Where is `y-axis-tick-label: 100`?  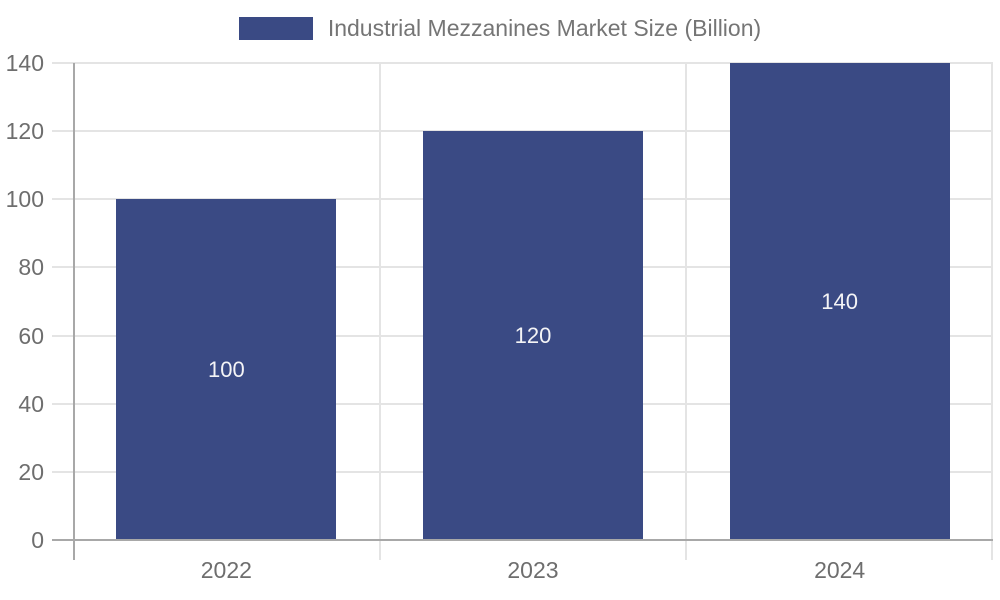 y-axis-tick-label: 100 is located at coordinates (24, 199).